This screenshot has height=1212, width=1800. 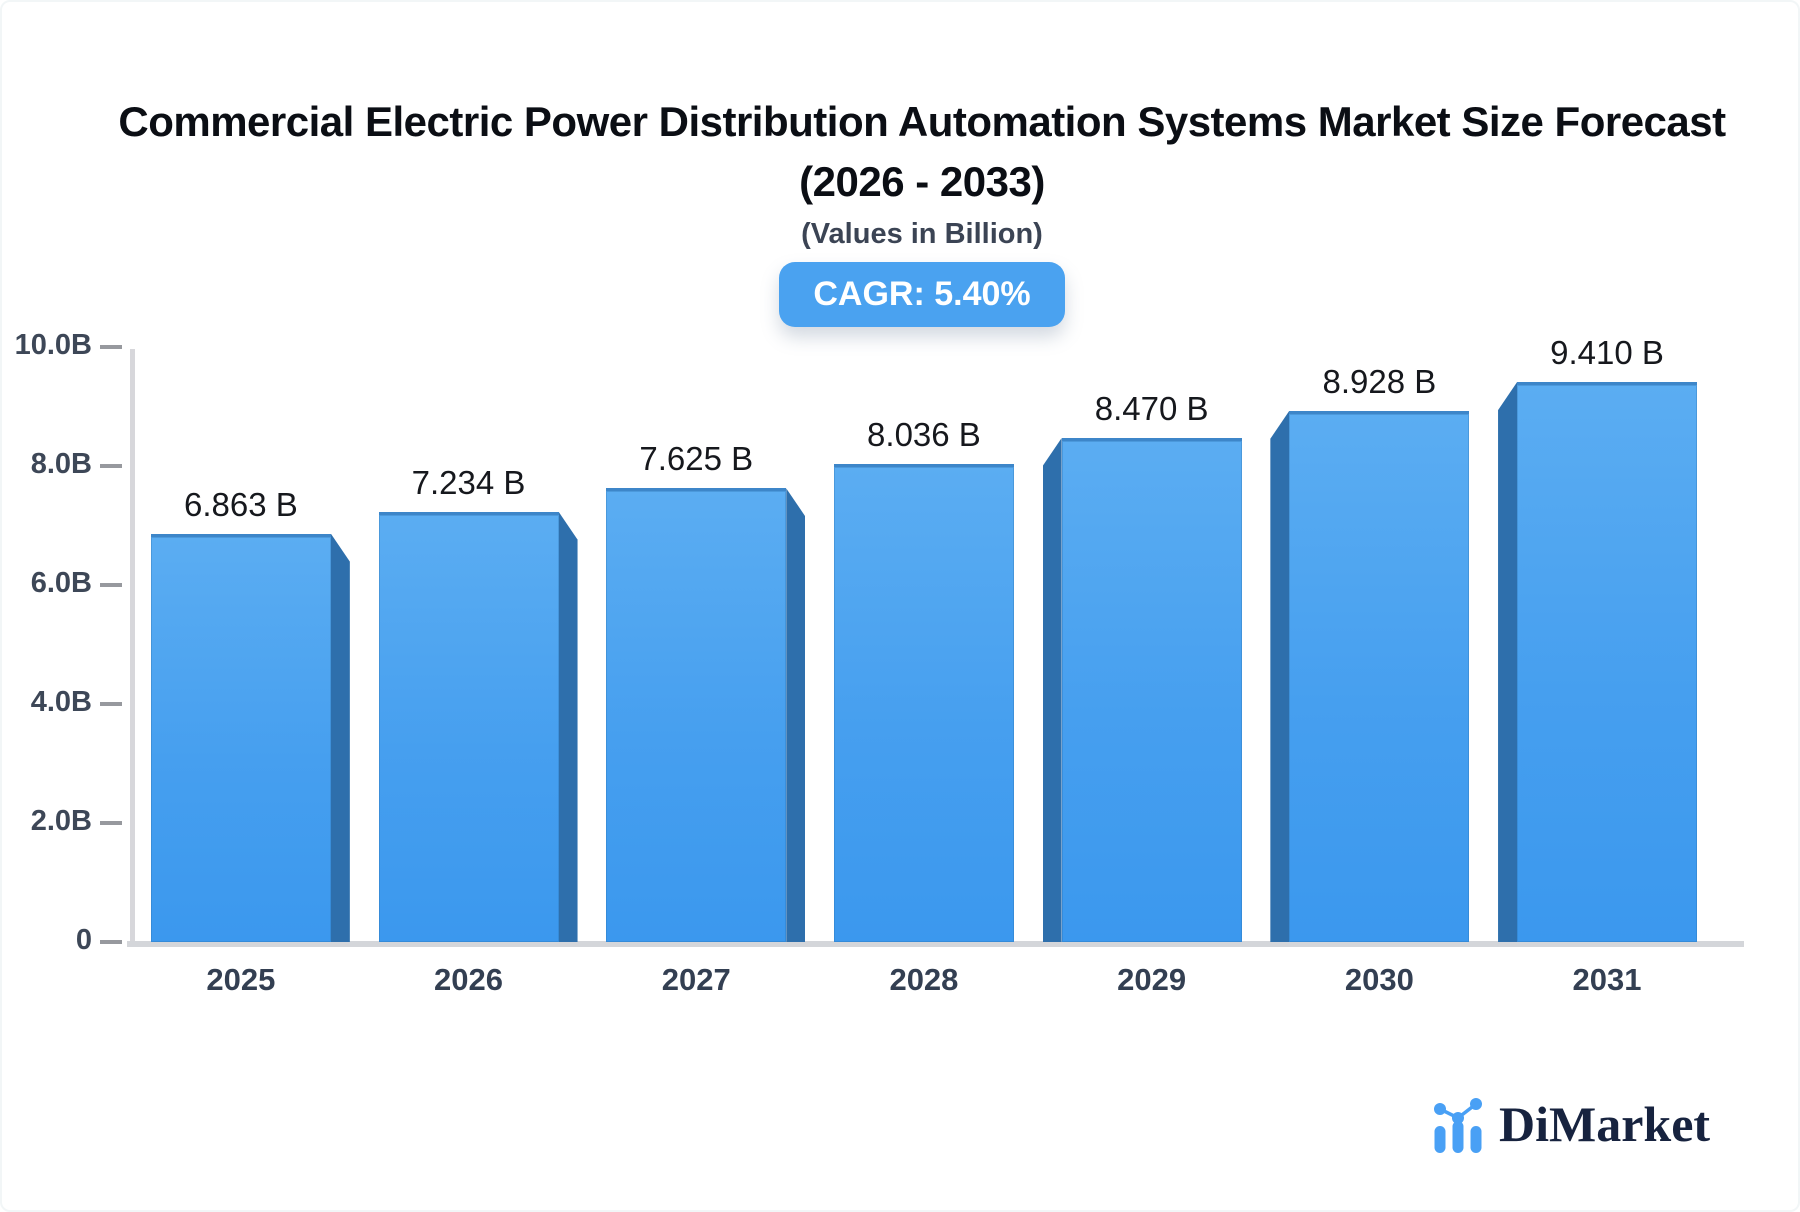 I want to click on chart-title-line2: (2026 - 2033), so click(x=922, y=181).